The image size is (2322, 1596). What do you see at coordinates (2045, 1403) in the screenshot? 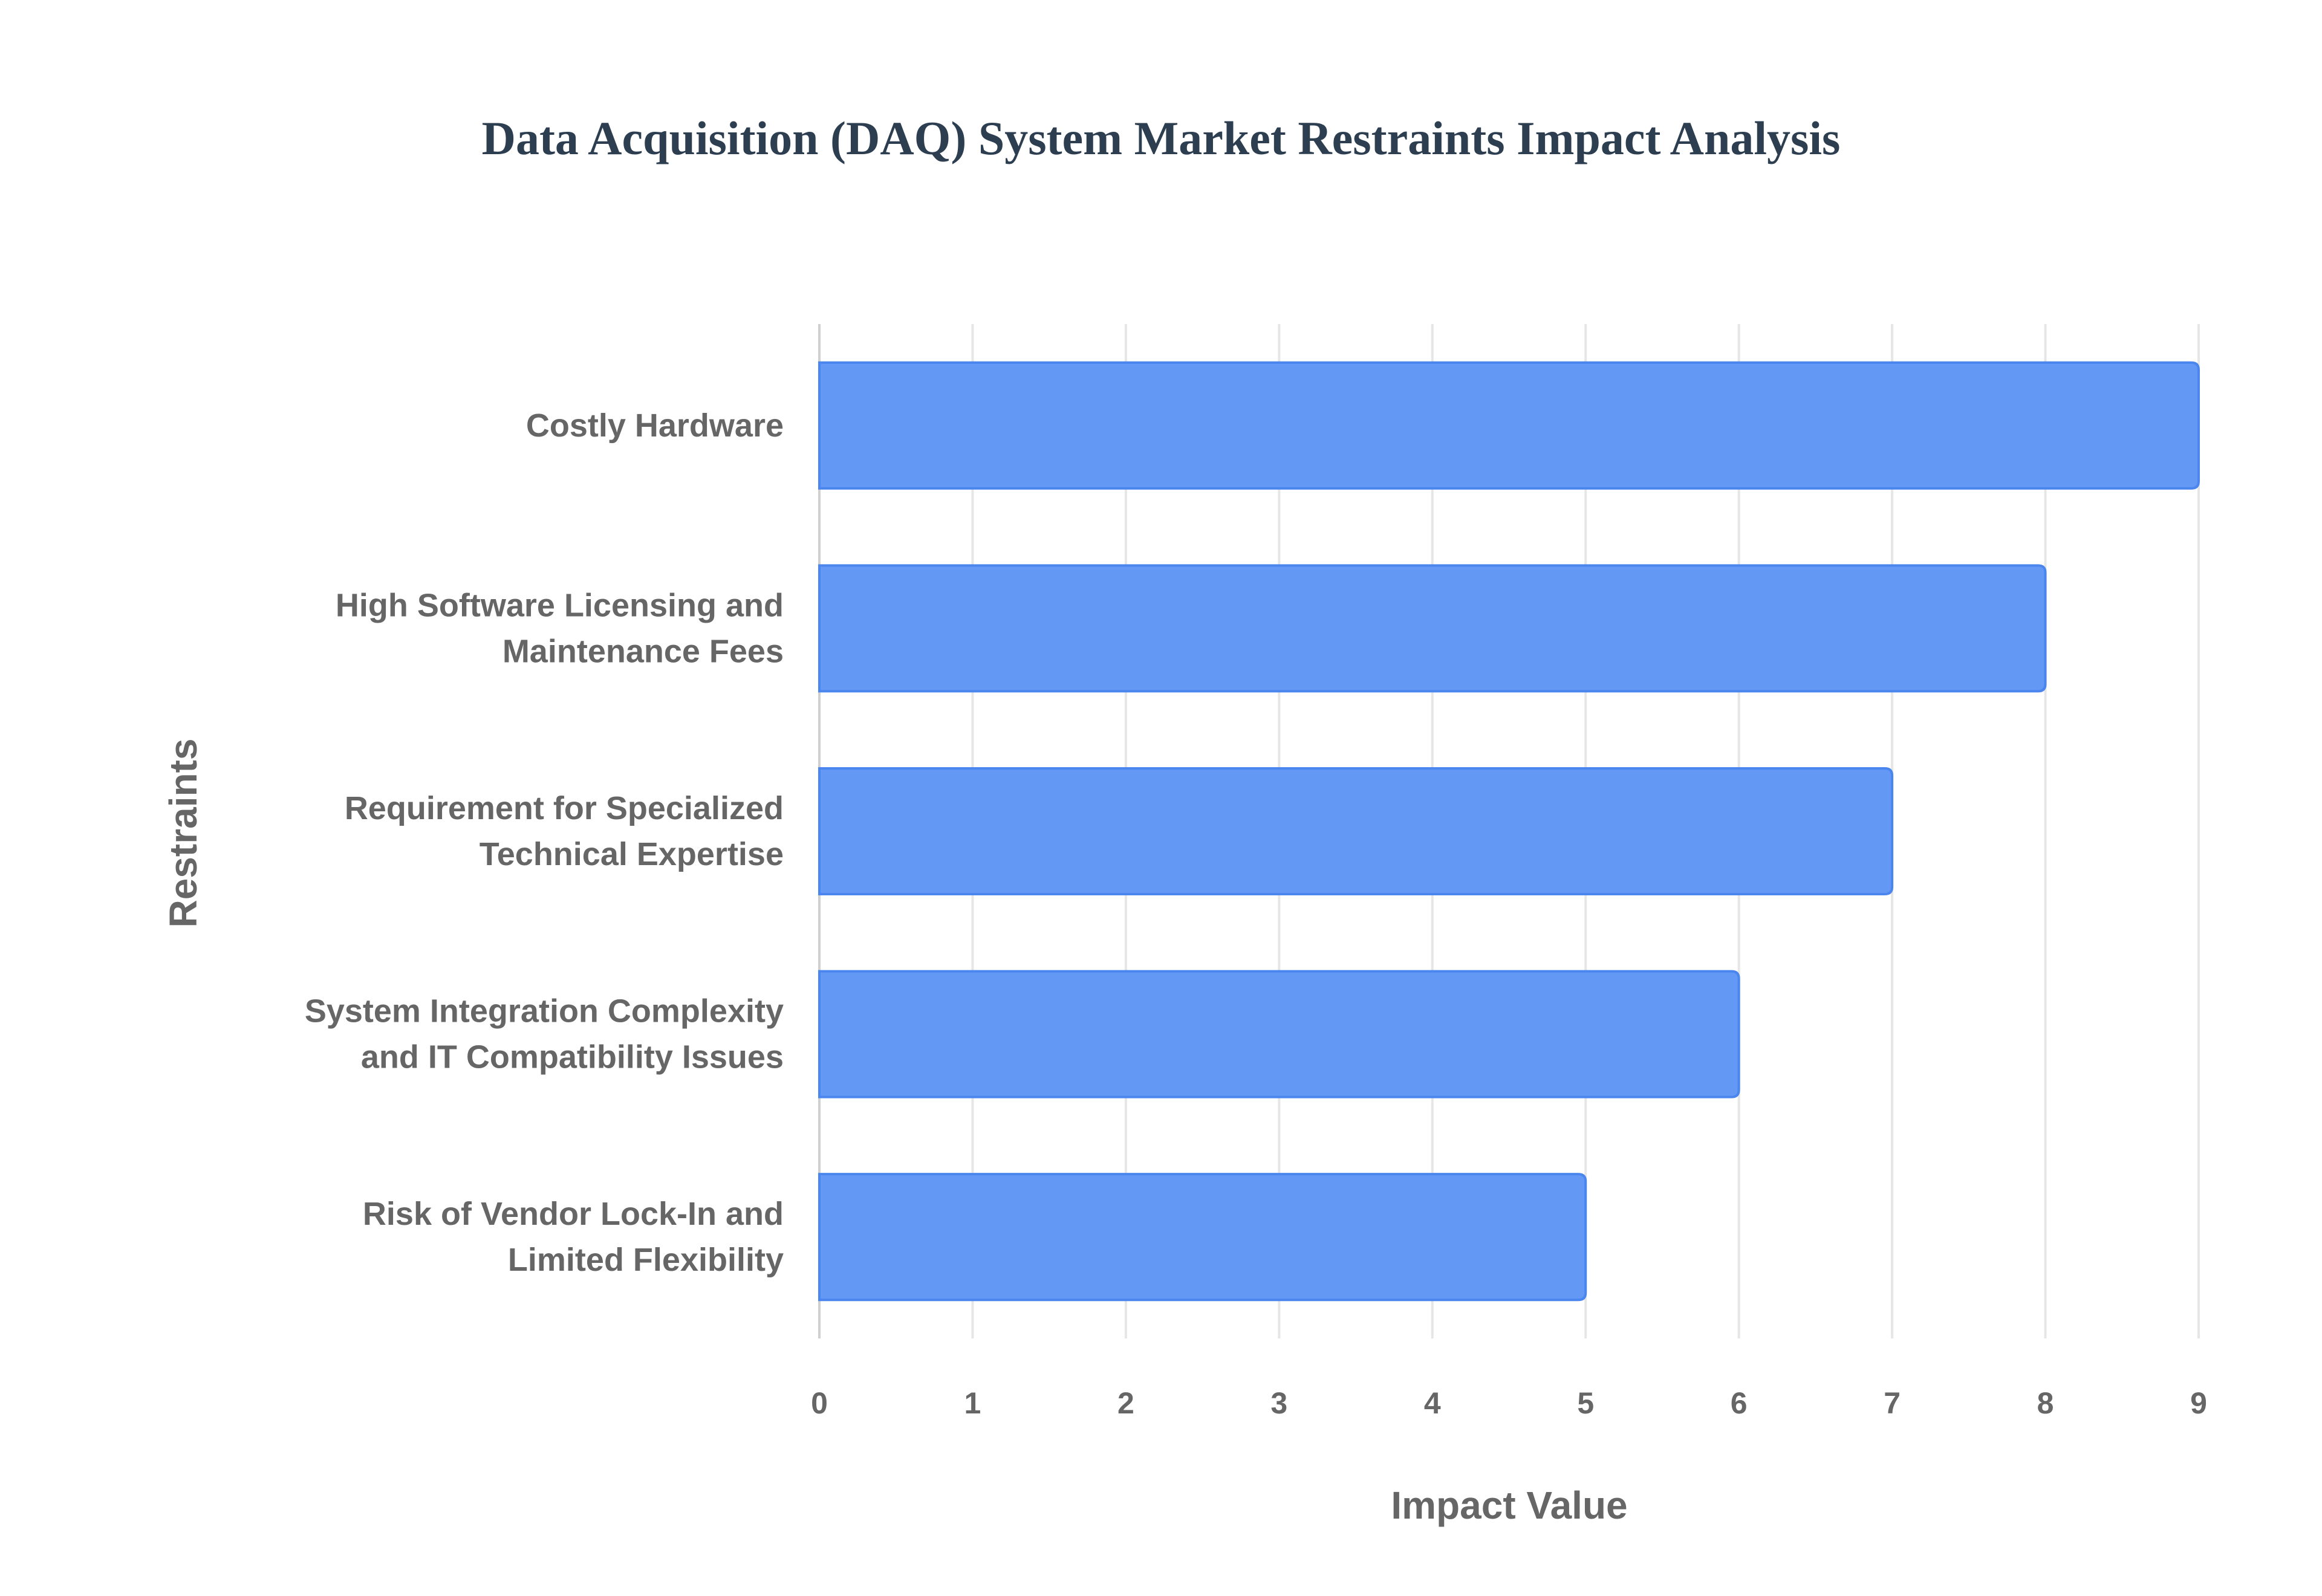
I see `x-tick-label: 8` at bounding box center [2045, 1403].